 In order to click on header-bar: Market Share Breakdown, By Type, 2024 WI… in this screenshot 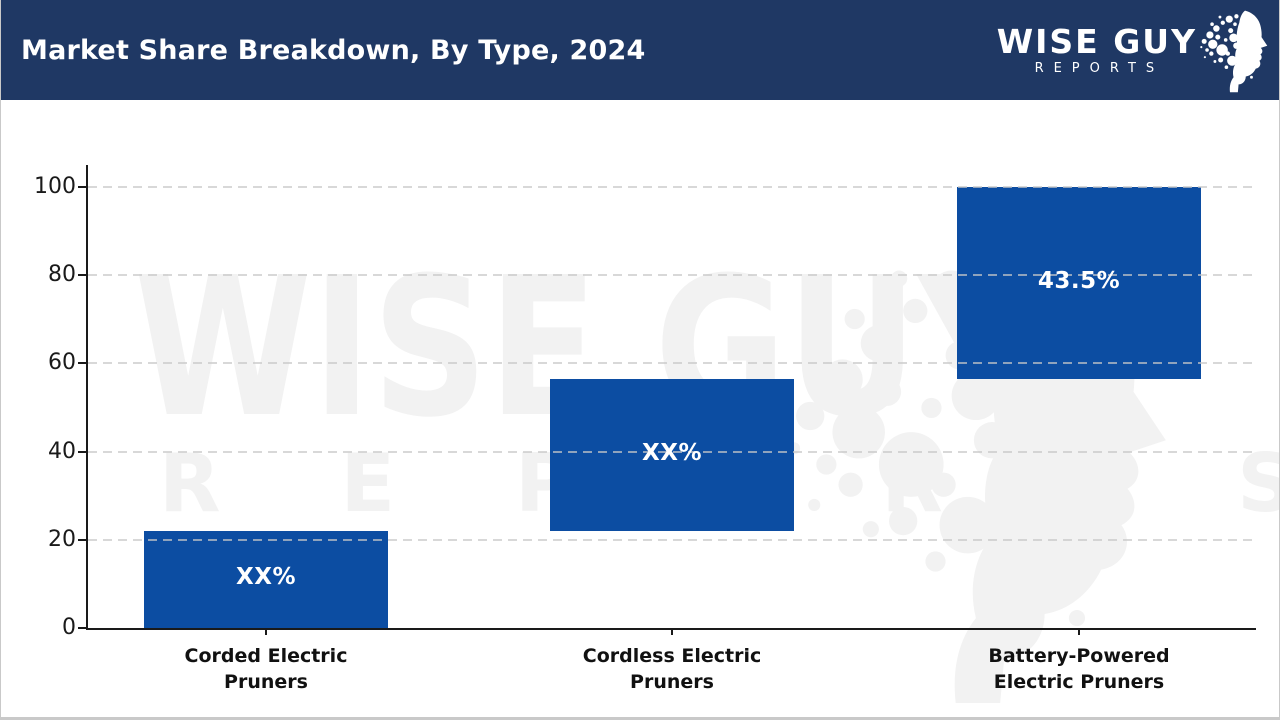, I will do `click(640, 50)`.